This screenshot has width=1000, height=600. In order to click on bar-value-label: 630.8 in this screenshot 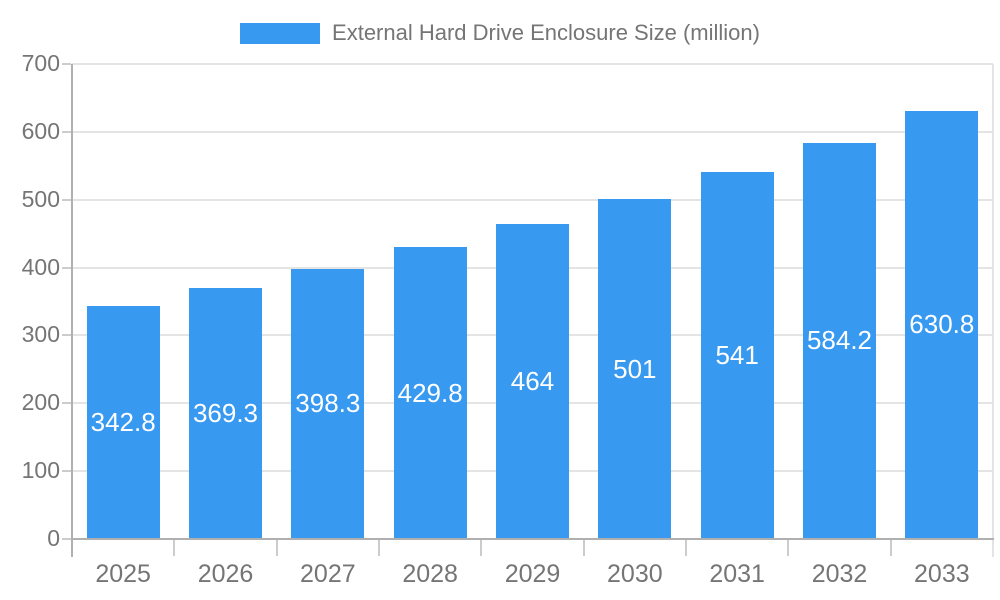, I will do `click(942, 324)`.